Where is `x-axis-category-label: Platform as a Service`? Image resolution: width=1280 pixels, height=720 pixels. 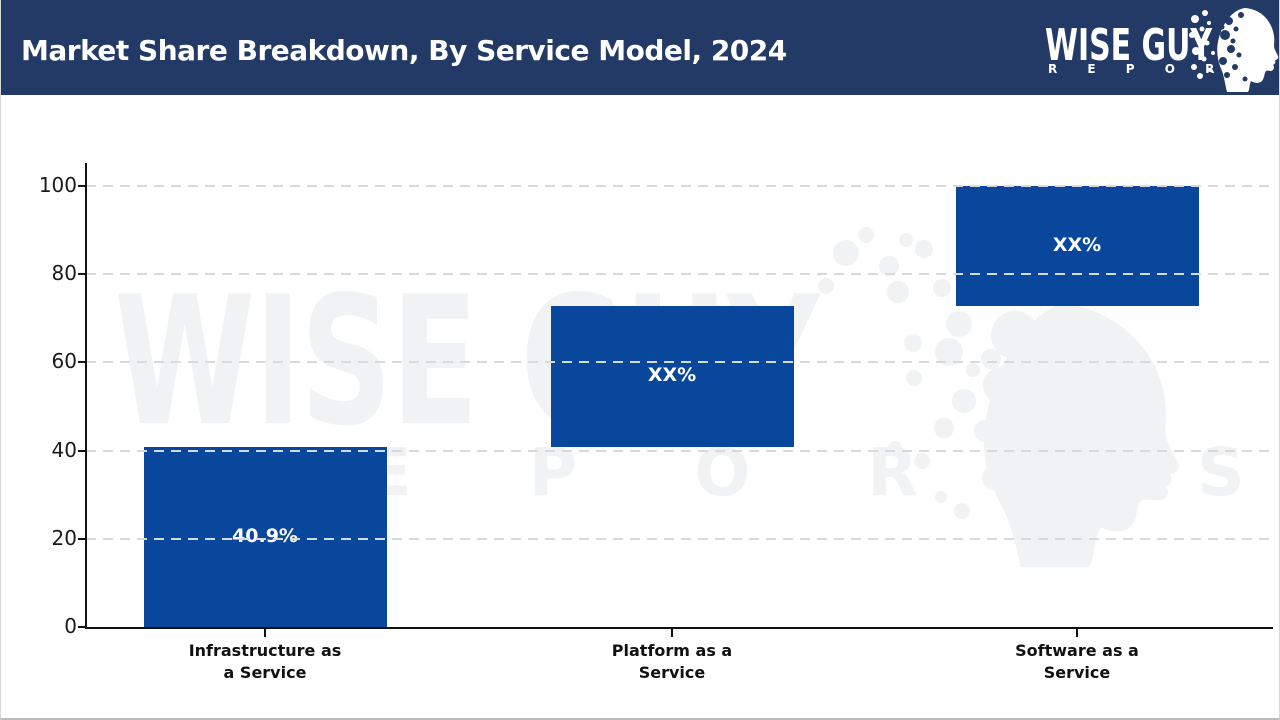
x-axis-category-label: Platform as a Service is located at coordinates (672, 661).